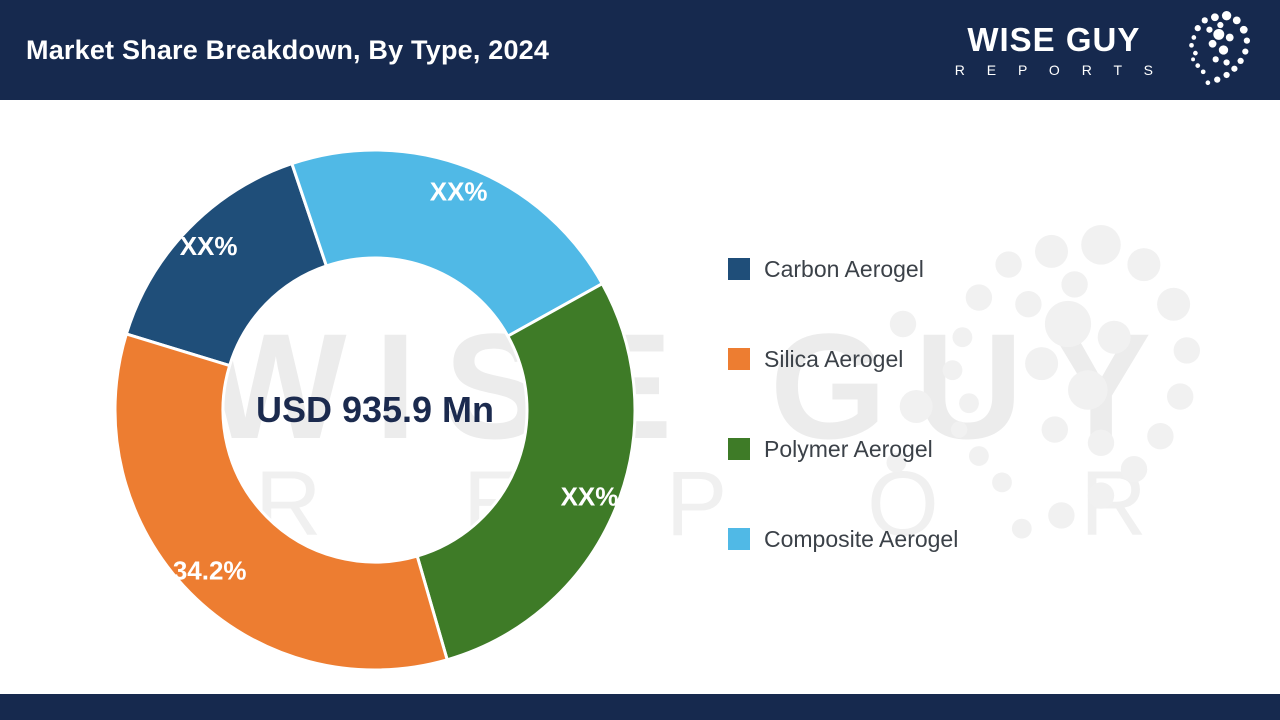  What do you see at coordinates (210, 571) in the screenshot?
I see `segment-label-silica-aerogel: 34.2%` at bounding box center [210, 571].